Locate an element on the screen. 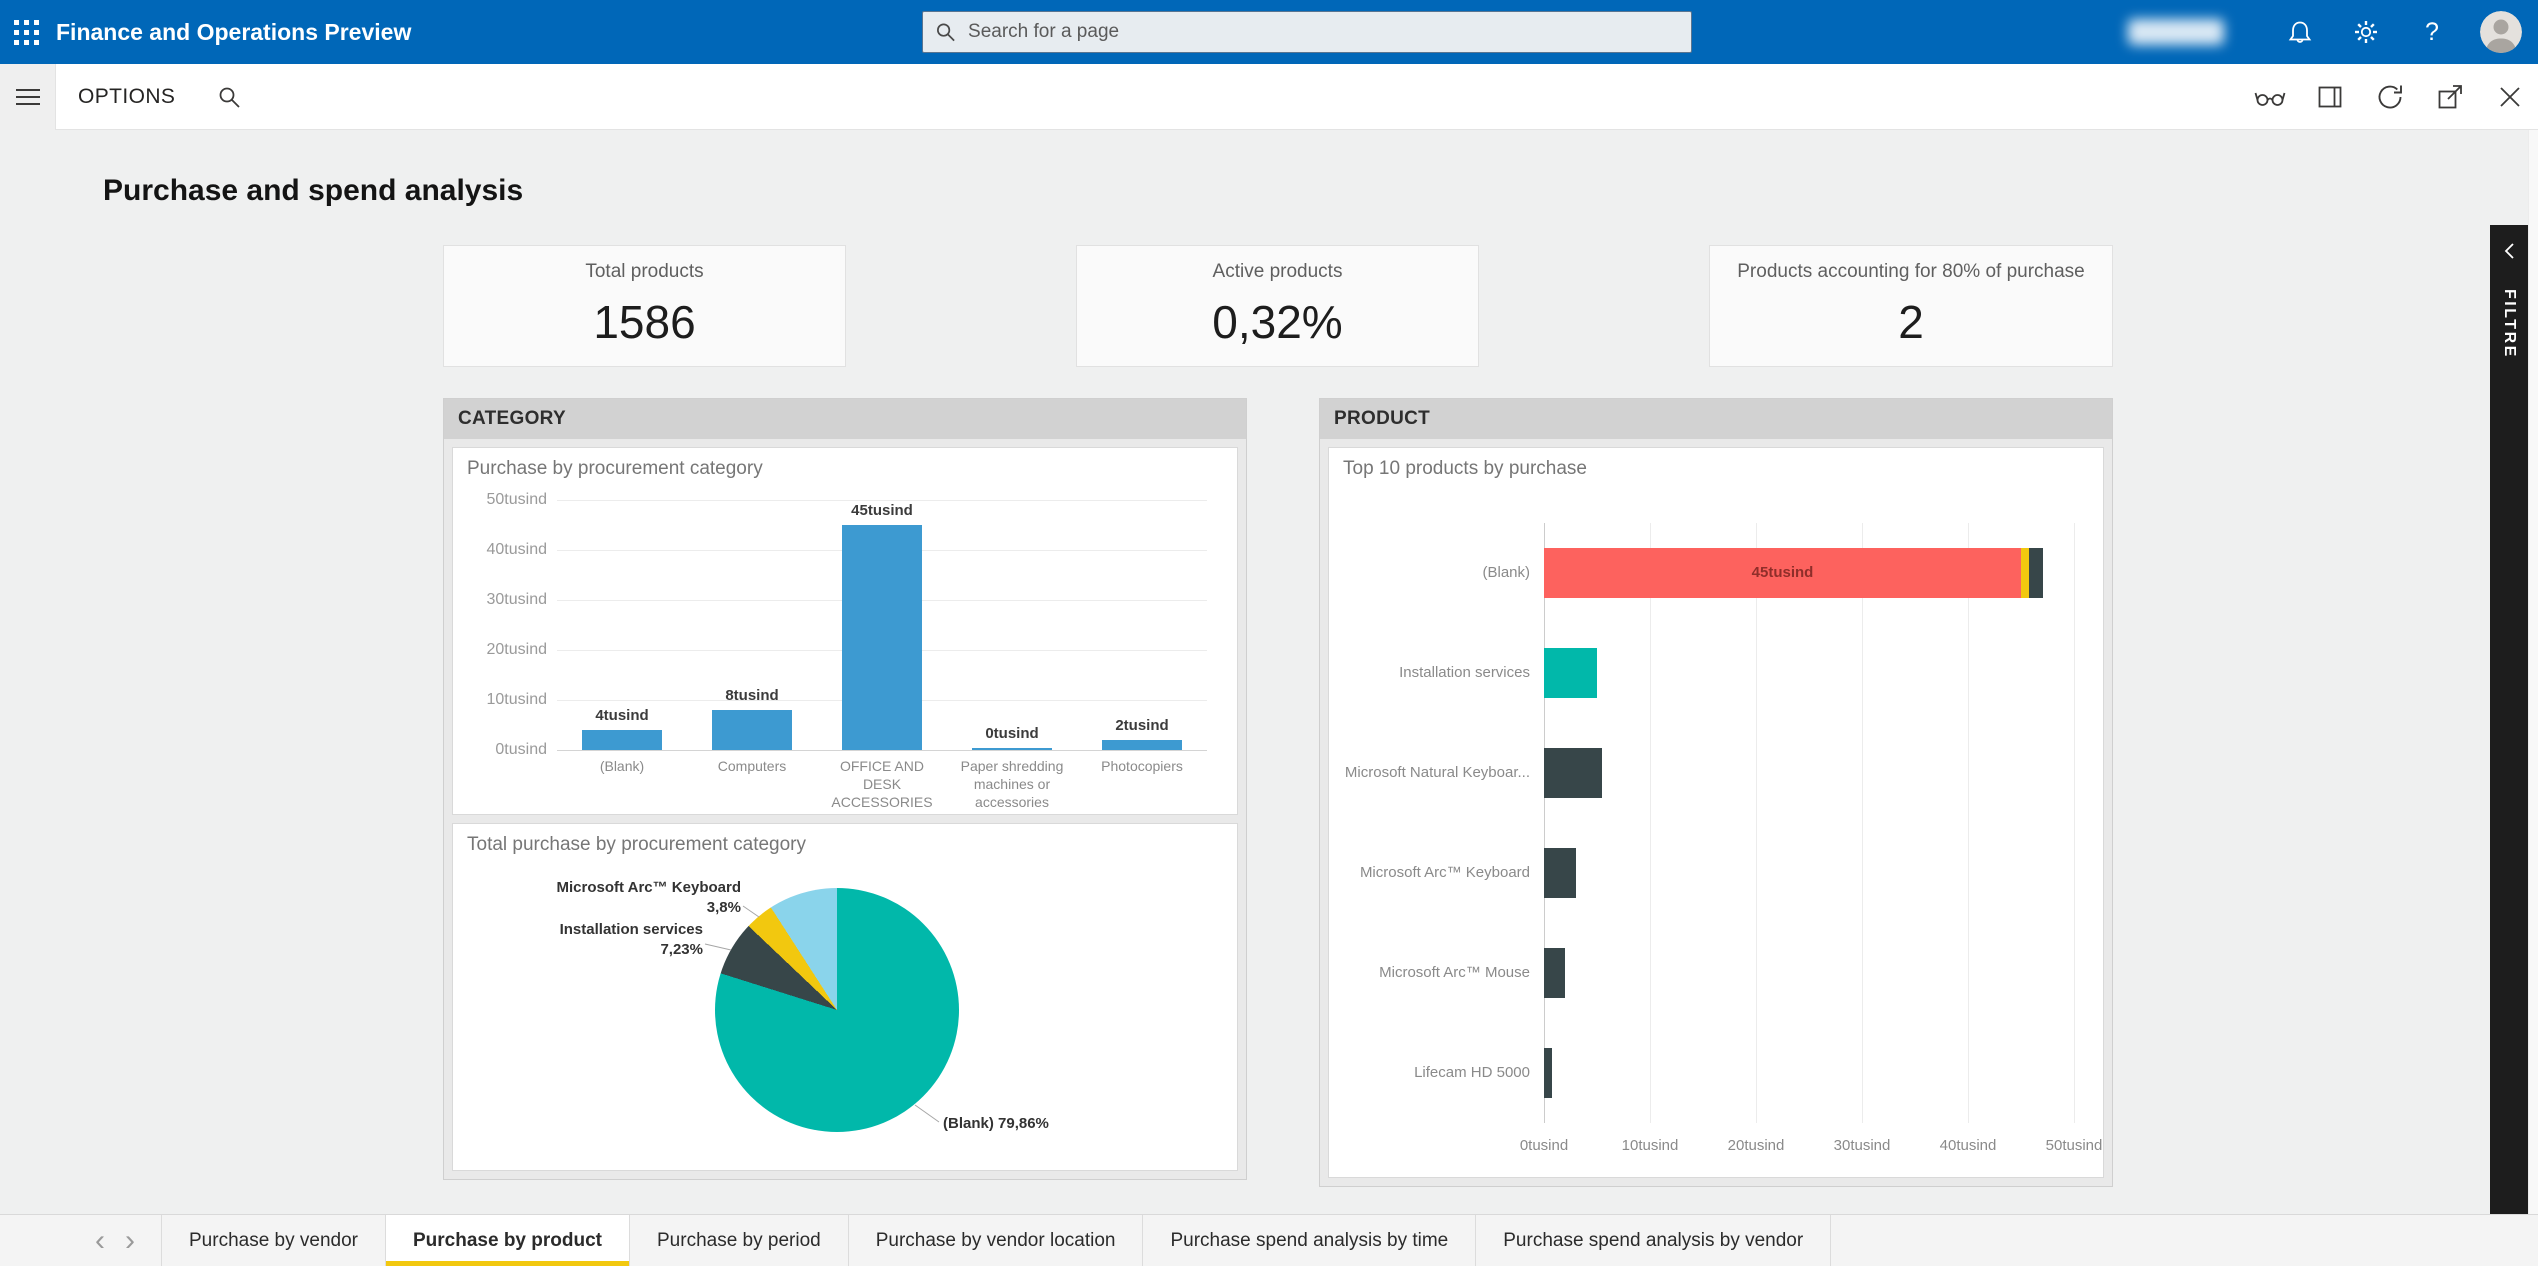 This screenshot has height=1266, width=2538. tab-scroll-right-icon: › is located at coordinates (130, 1240).